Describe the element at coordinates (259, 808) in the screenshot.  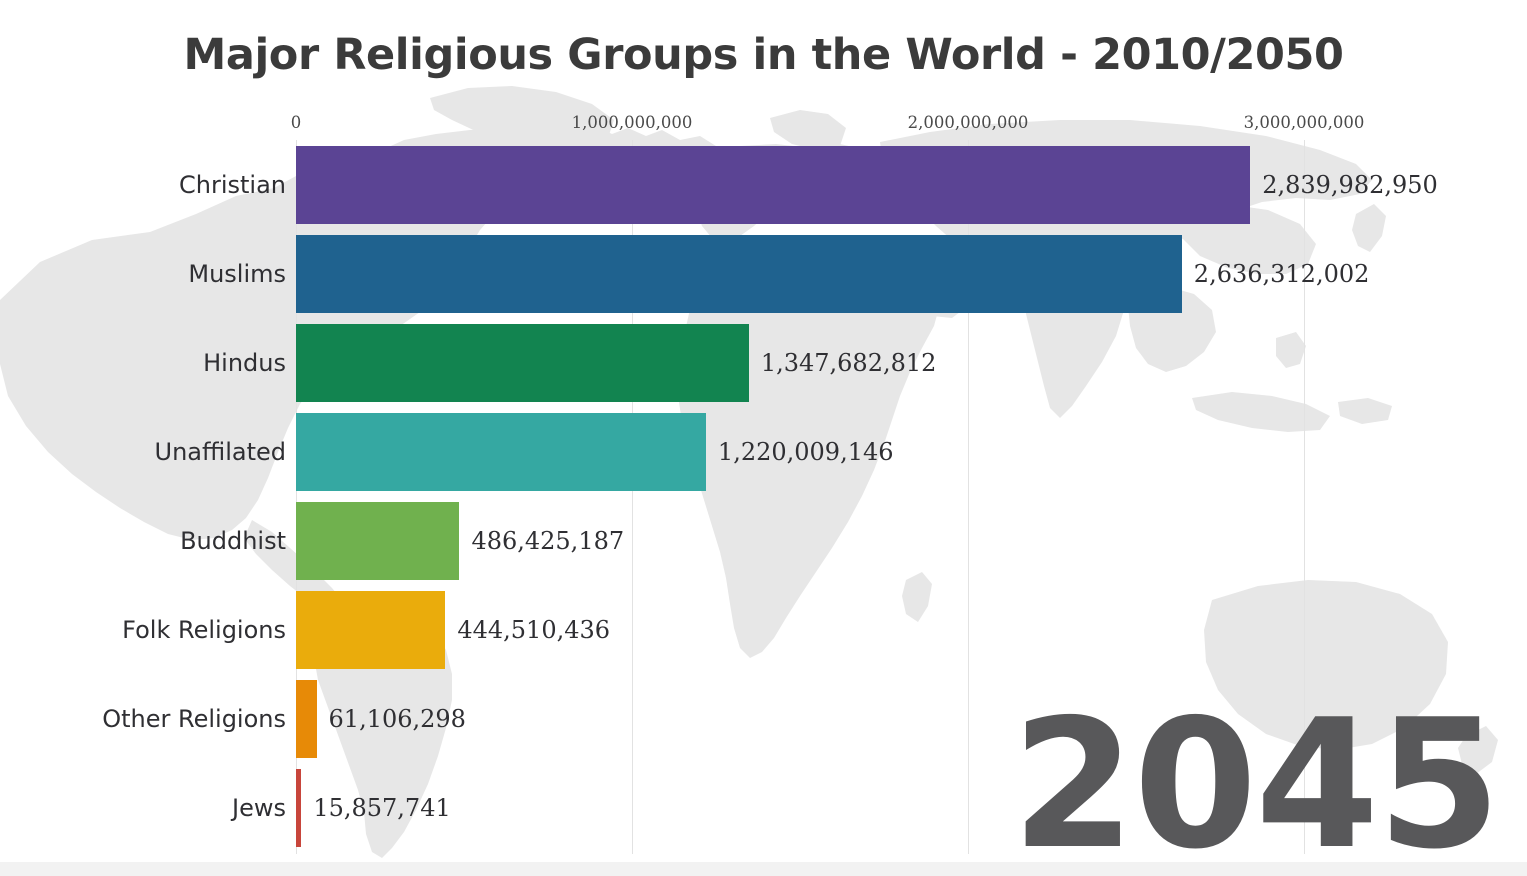
I see `bar-category-label: Jews` at that location.